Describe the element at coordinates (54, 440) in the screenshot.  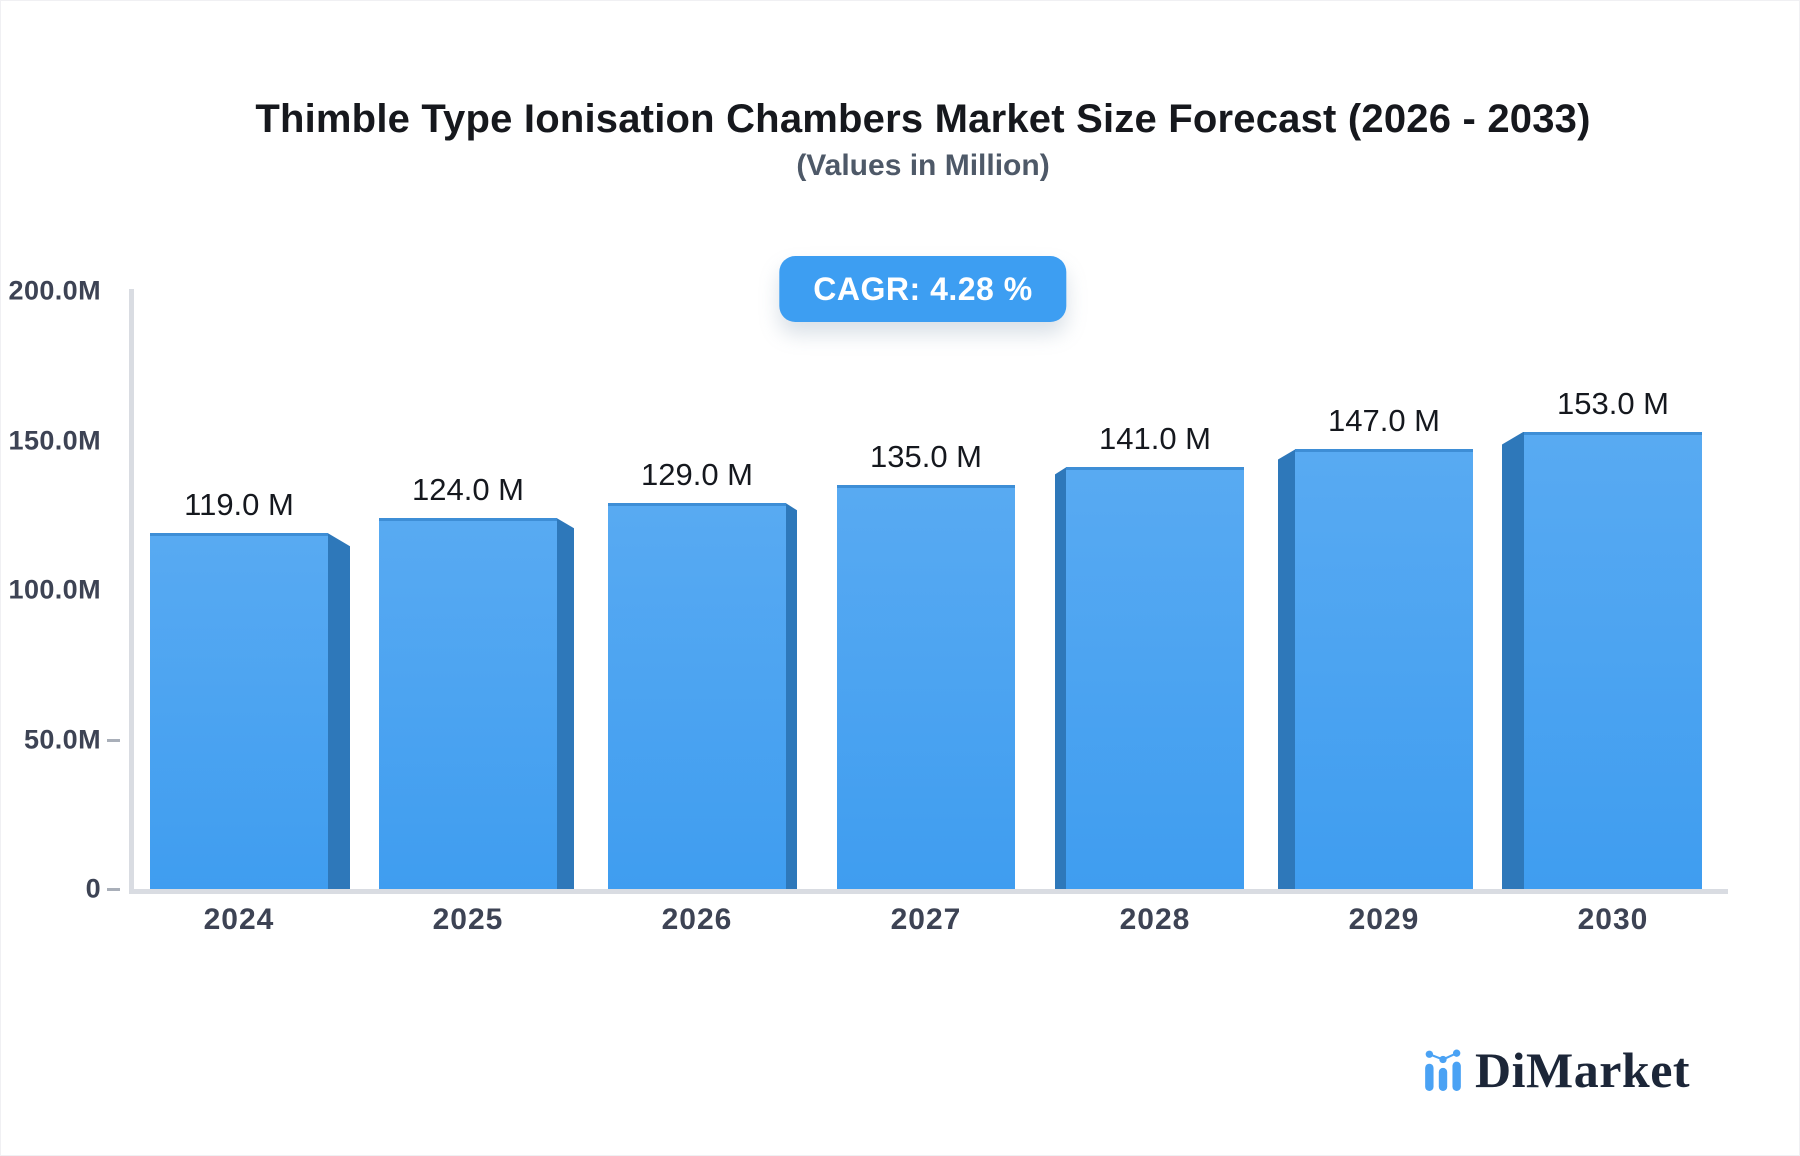
I see `y-axis-tick-label: 150.0M` at that location.